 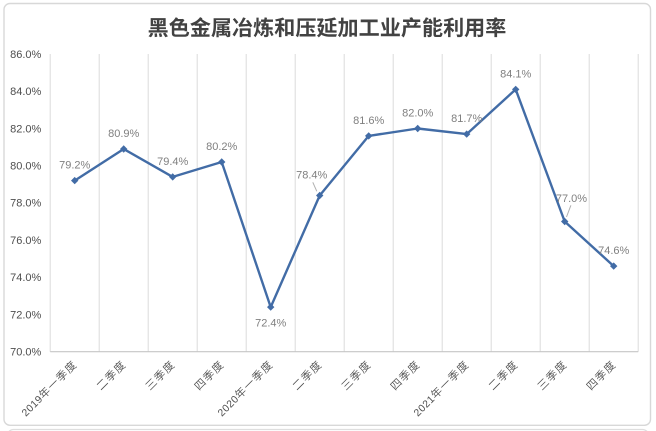 I want to click on svg-text: 80.0%, so click(x=25, y=167).